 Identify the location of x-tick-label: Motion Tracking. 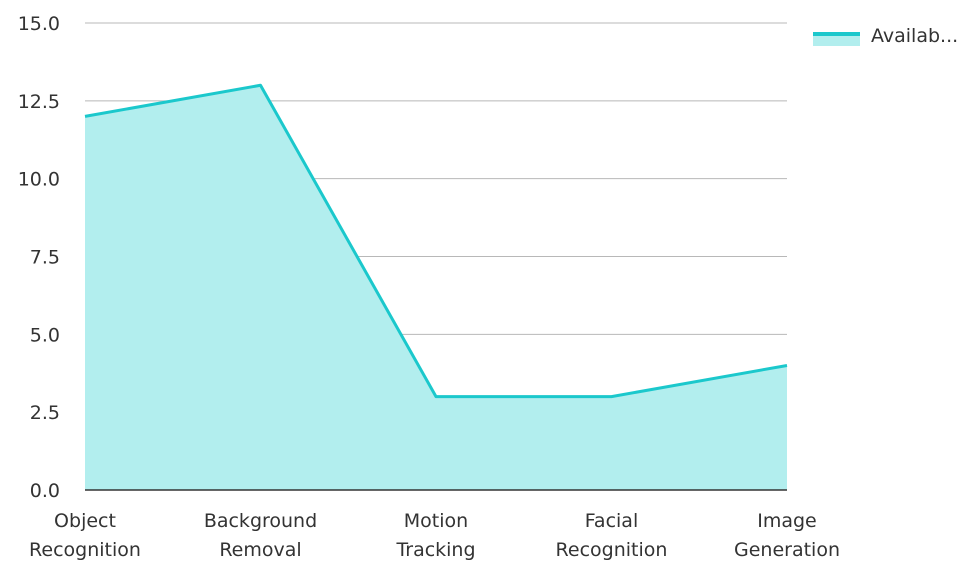
(435, 535).